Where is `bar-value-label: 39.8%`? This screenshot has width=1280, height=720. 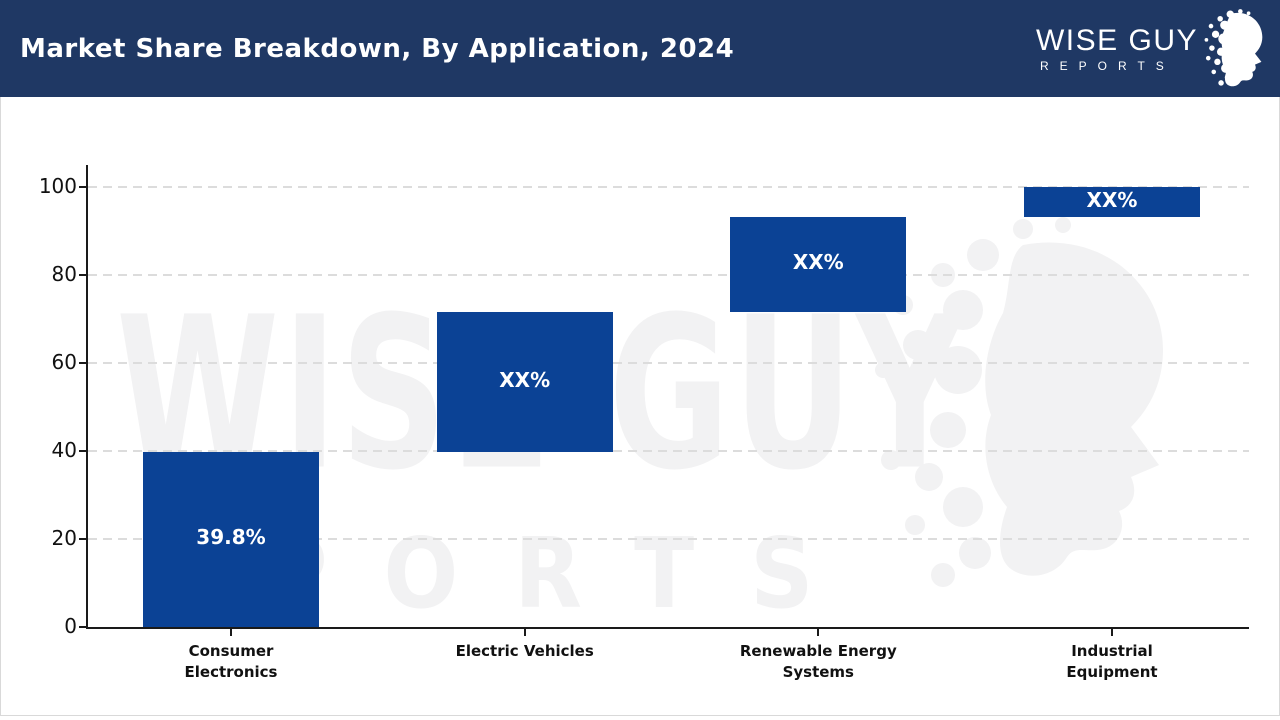 bar-value-label: 39.8% is located at coordinates (231, 537).